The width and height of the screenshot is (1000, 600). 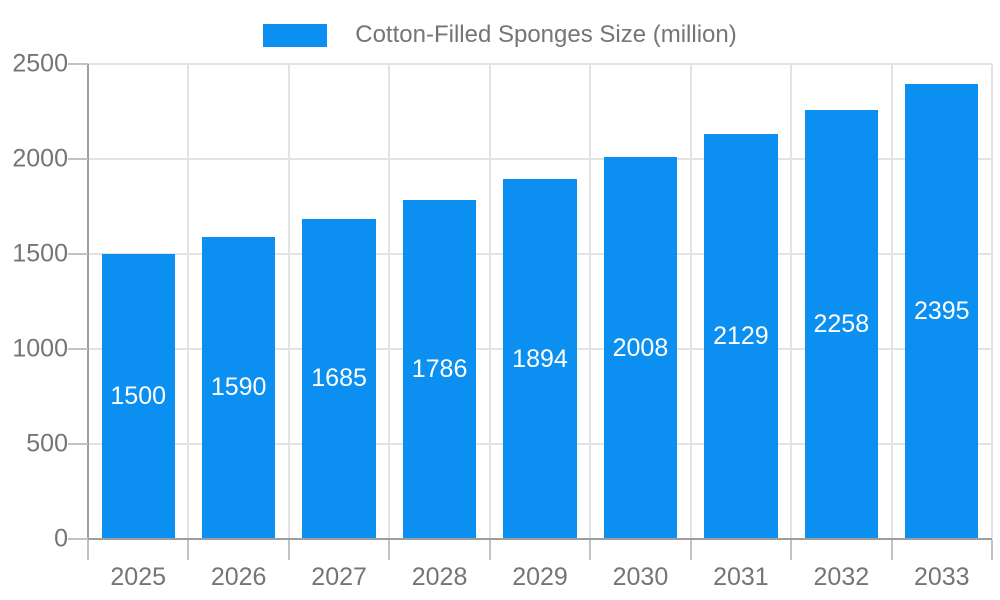 I want to click on bar-value-label: 2008, so click(x=640, y=347).